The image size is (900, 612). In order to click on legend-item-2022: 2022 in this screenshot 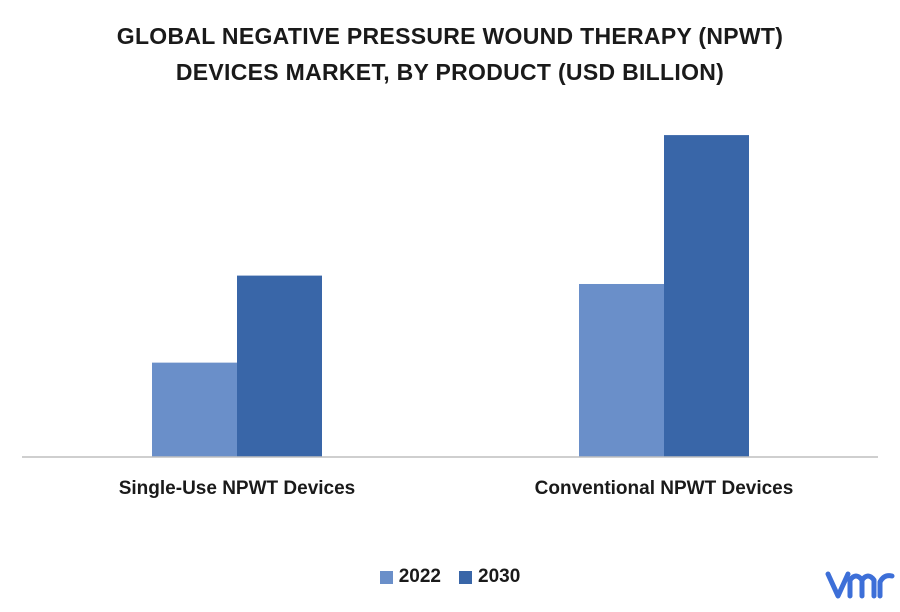, I will do `click(410, 577)`.